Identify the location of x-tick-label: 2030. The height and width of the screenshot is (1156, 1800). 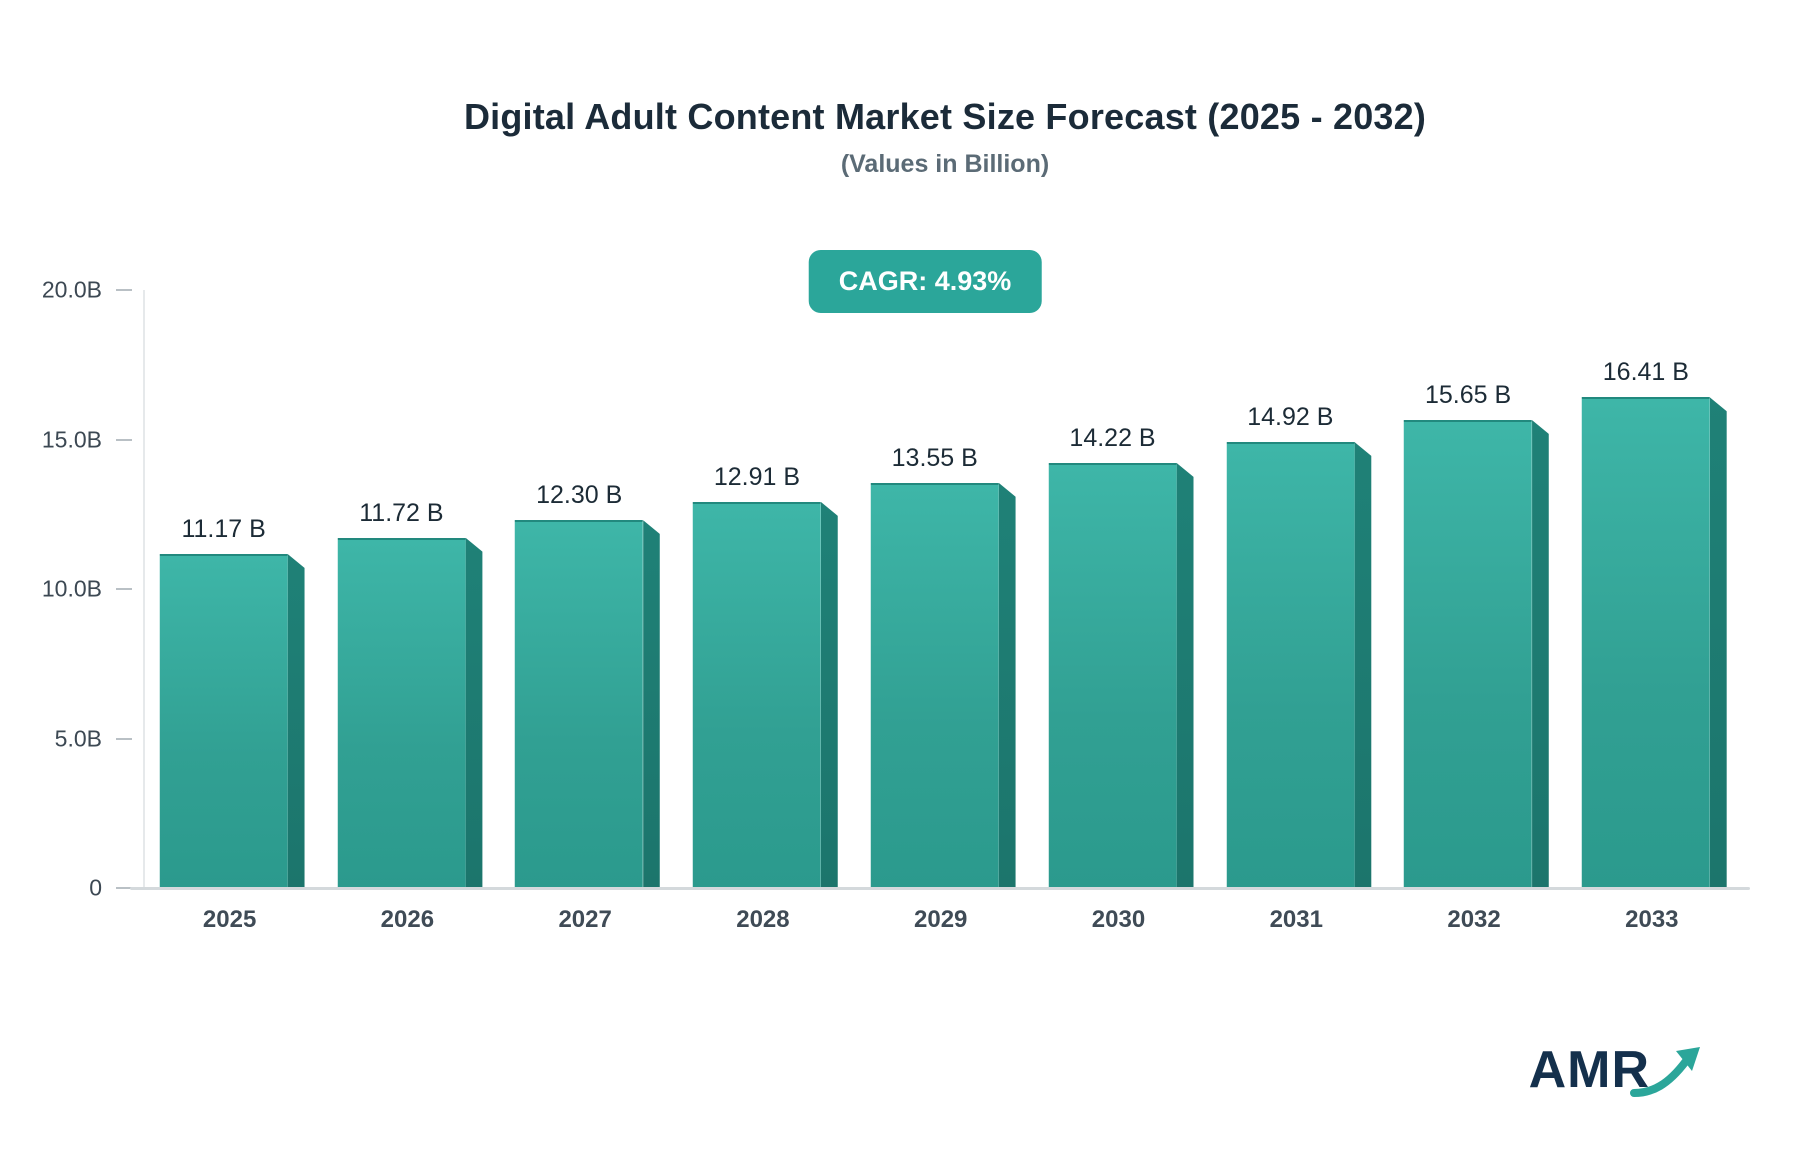
(1118, 919).